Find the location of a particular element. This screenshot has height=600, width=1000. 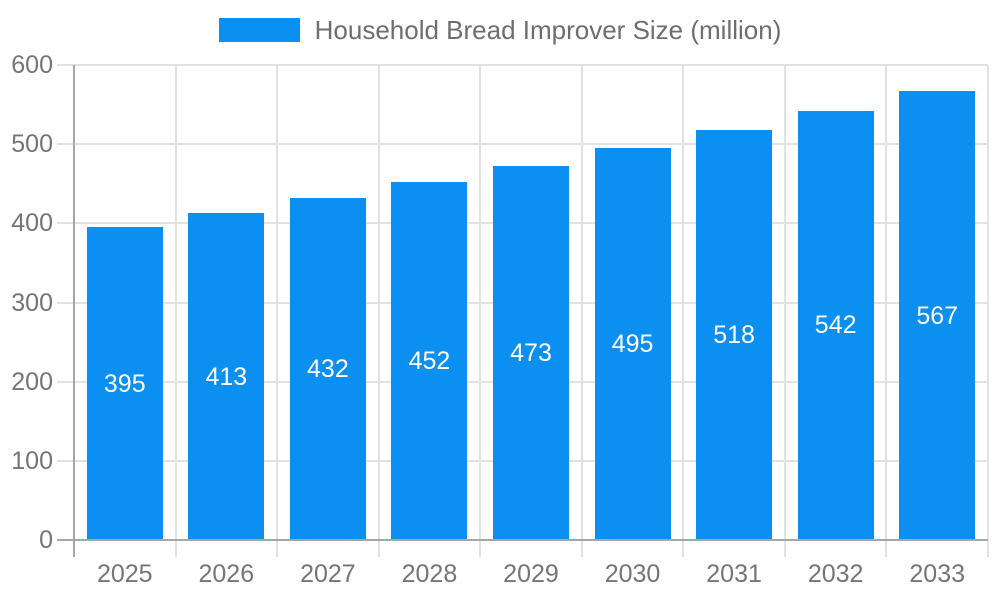

x-tick-label-2032: 2032 is located at coordinates (835, 574).